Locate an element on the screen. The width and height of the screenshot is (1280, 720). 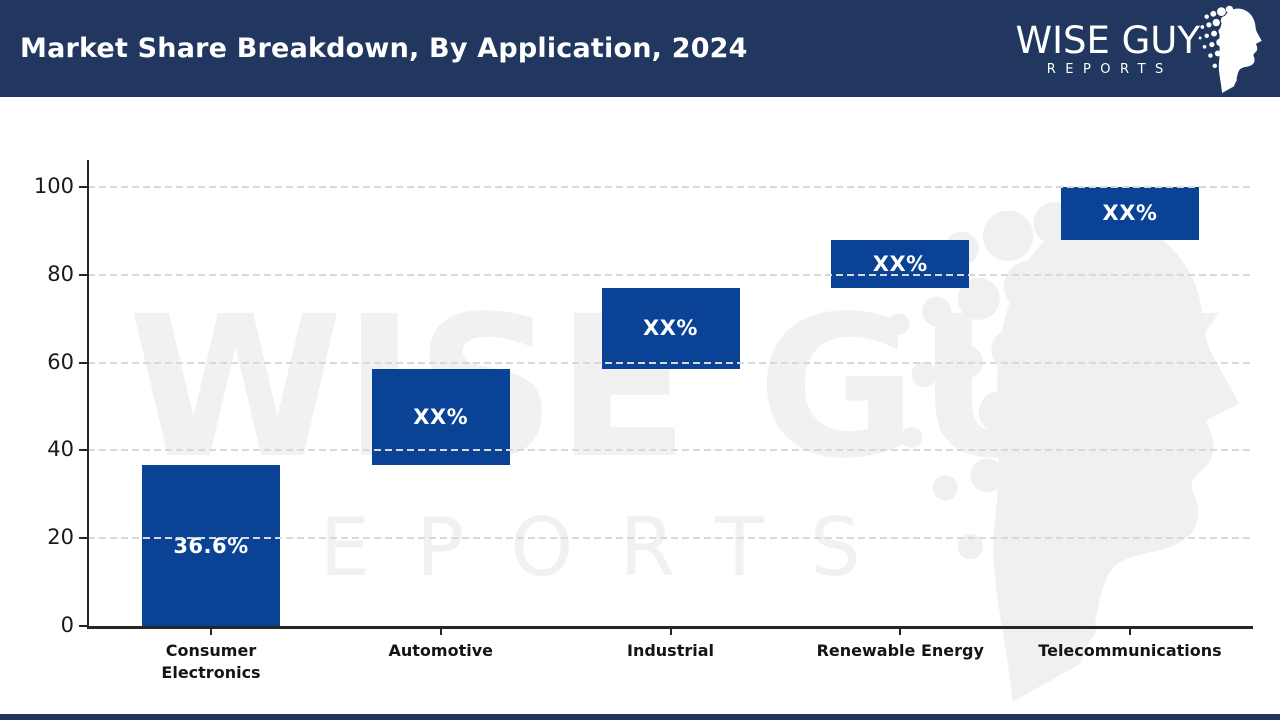
y-axis-spine is located at coordinates (88, 394).